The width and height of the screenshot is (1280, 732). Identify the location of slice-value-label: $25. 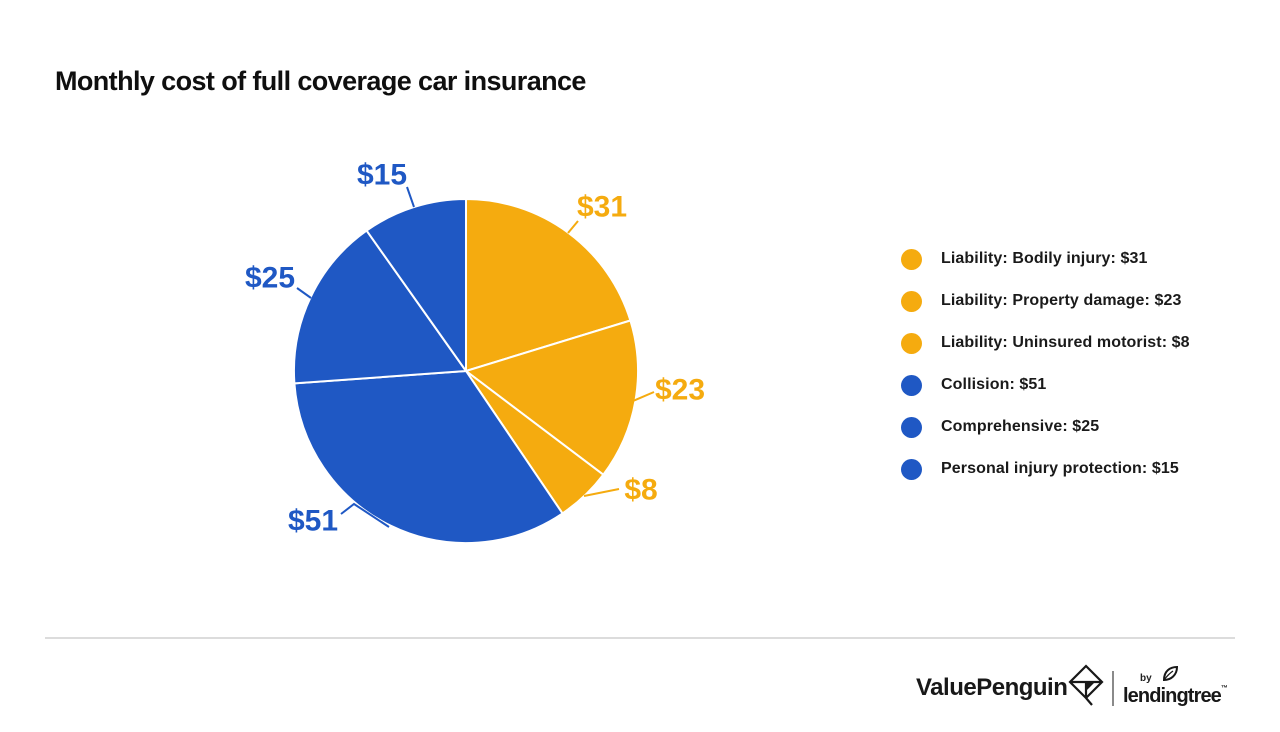
(270, 278).